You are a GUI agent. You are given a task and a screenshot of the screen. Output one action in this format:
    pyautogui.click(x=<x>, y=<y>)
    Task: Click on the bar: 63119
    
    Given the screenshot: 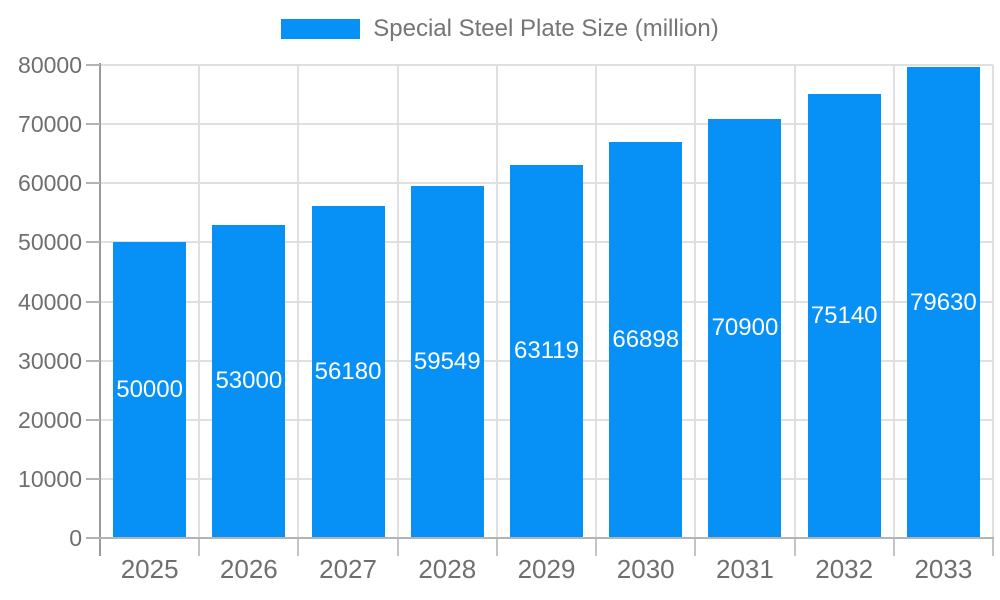 What is the action you would take?
    pyautogui.click(x=546, y=351)
    